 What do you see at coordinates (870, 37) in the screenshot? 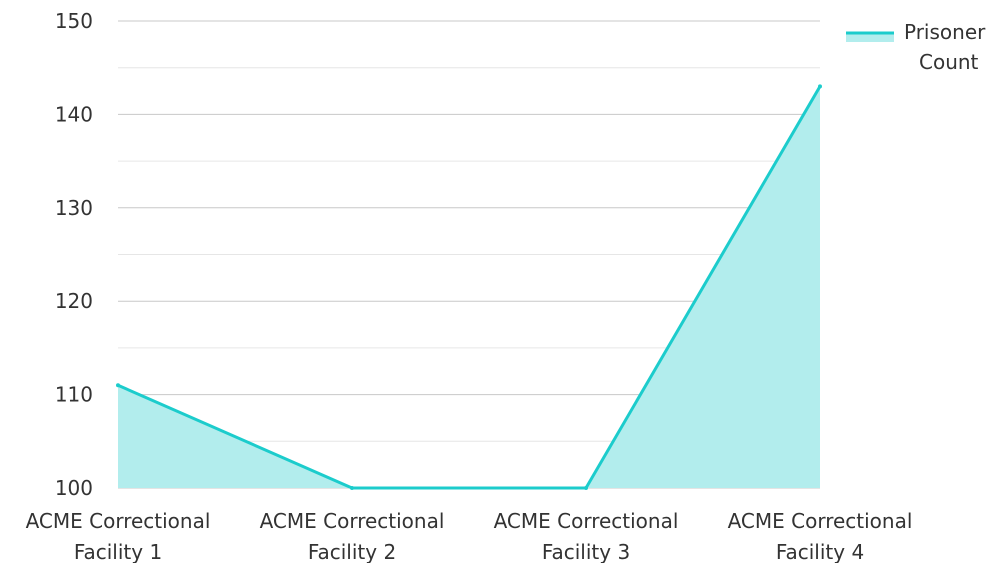
I see `legend-swatch-fill` at bounding box center [870, 37].